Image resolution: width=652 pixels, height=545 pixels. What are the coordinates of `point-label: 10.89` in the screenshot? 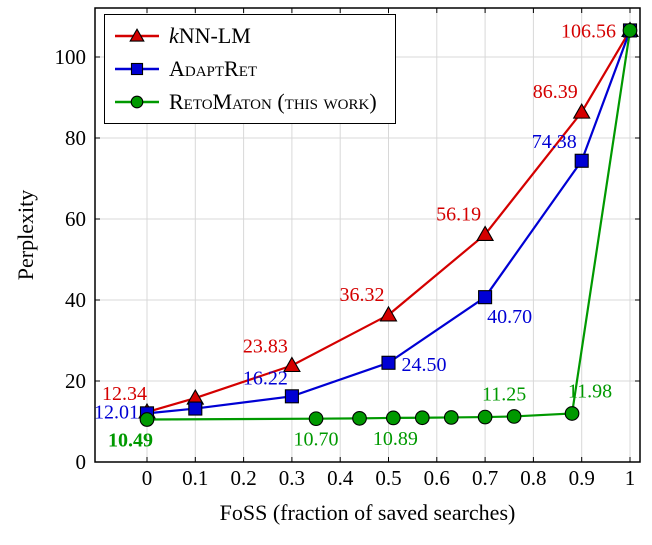 It's located at (395, 439).